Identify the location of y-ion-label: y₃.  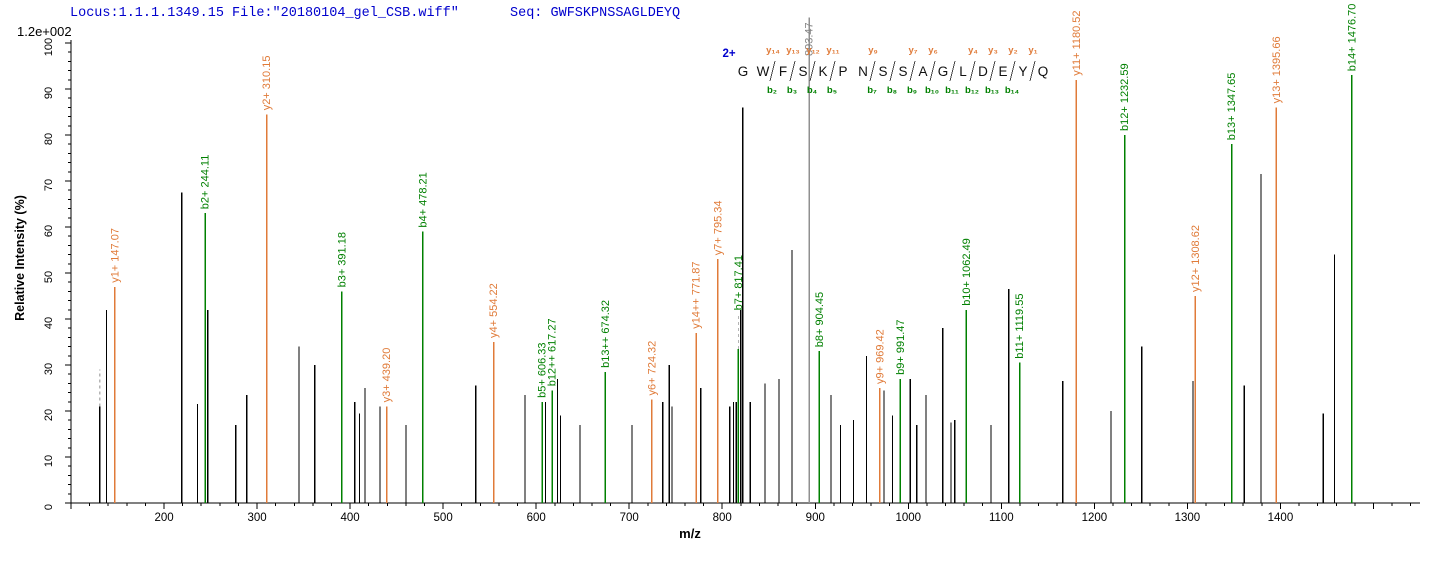
(993, 50).